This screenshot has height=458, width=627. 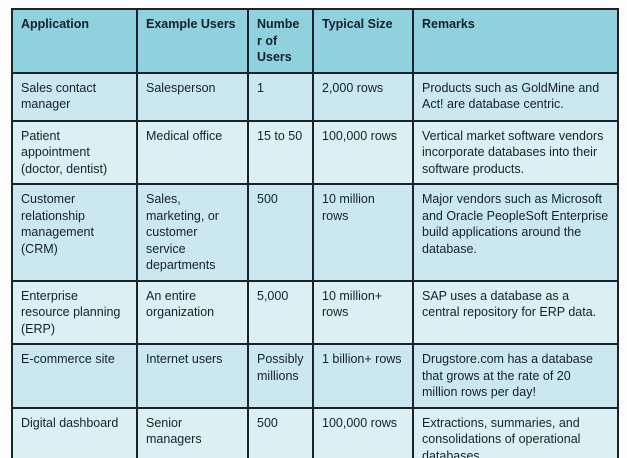 What do you see at coordinates (192, 376) in the screenshot?
I see `cell-example-users: Internet users` at bounding box center [192, 376].